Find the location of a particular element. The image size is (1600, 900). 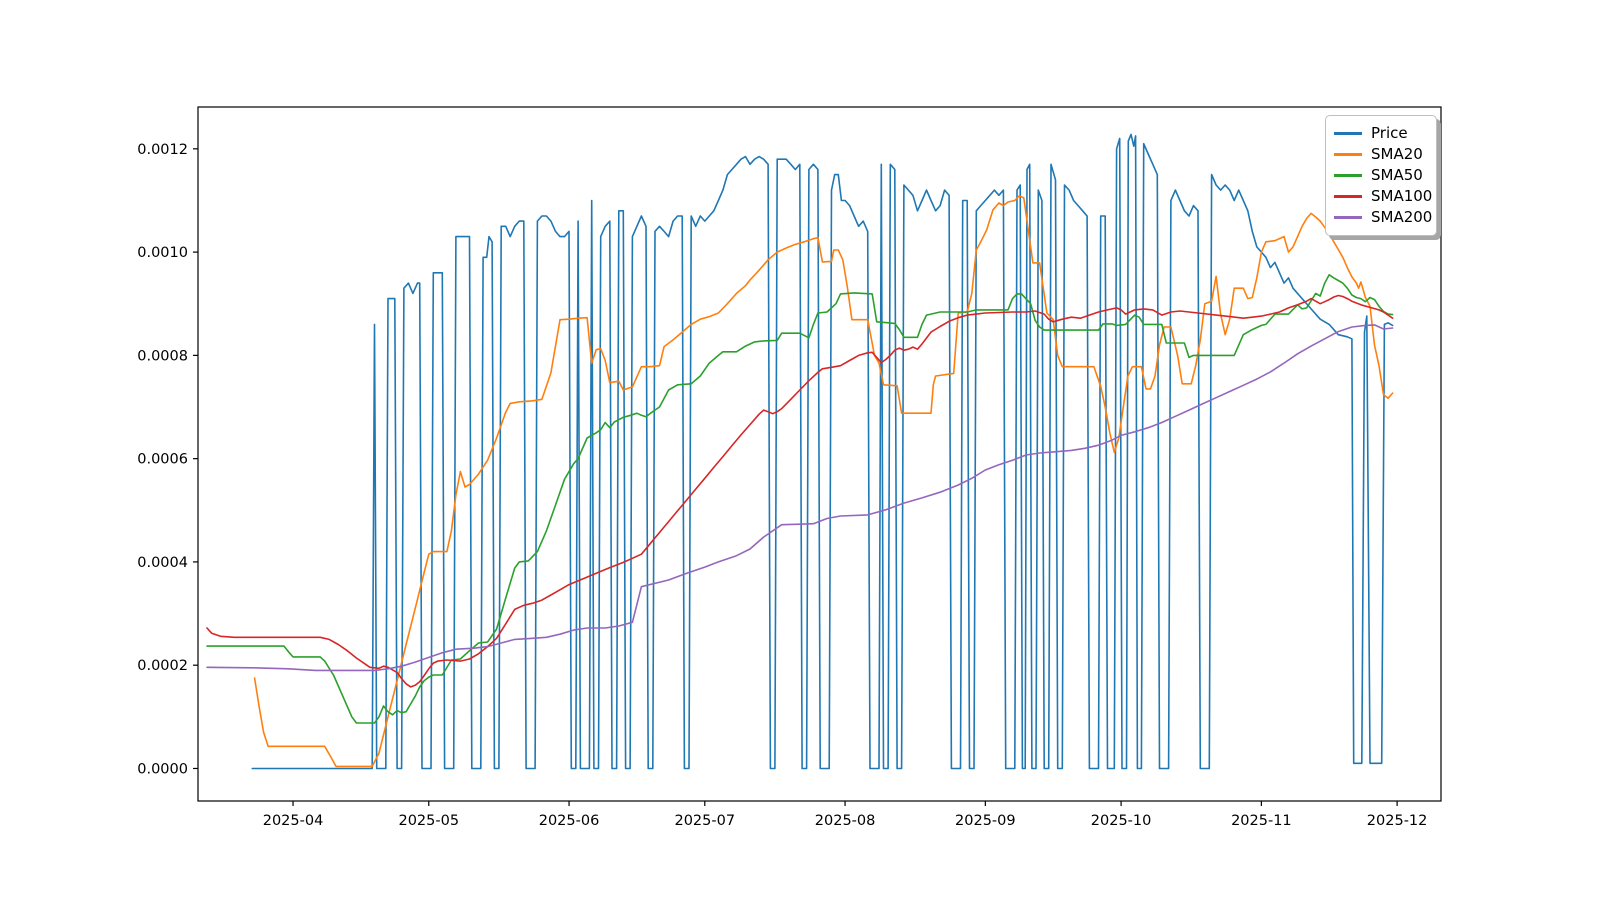

legend-label: SMA20 is located at coordinates (1397, 154).